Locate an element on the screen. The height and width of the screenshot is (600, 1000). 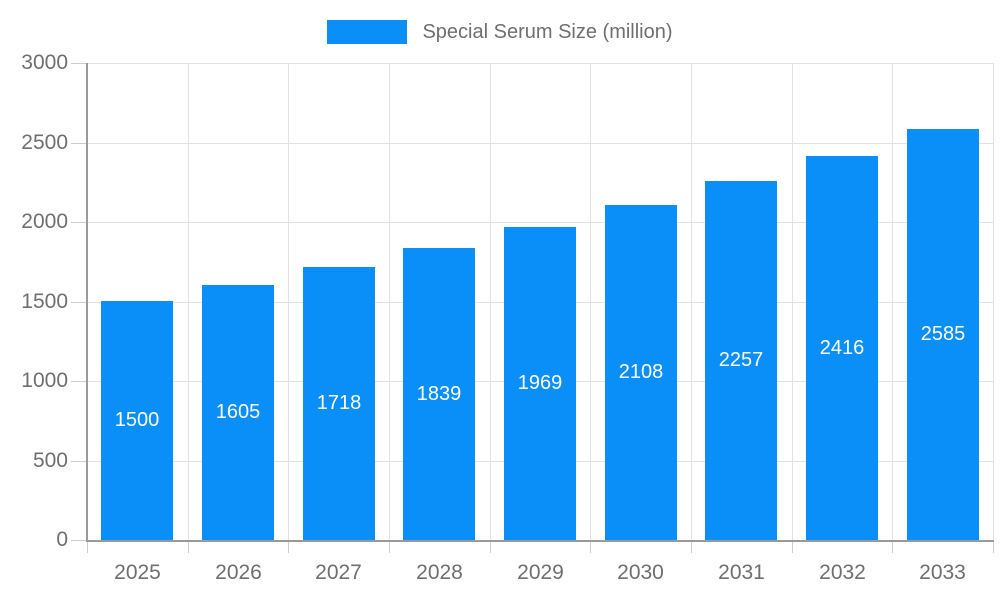
bar: 1605 is located at coordinates (238, 412).